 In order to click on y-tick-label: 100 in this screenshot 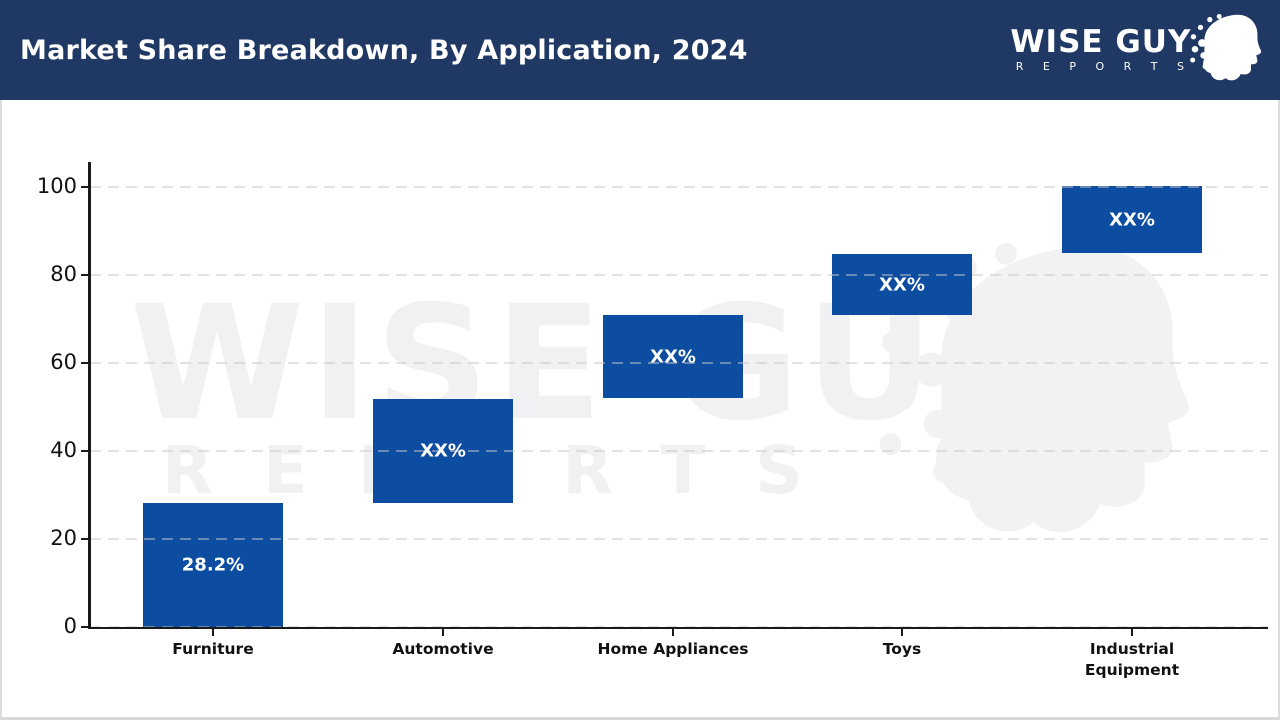, I will do `click(56, 186)`.